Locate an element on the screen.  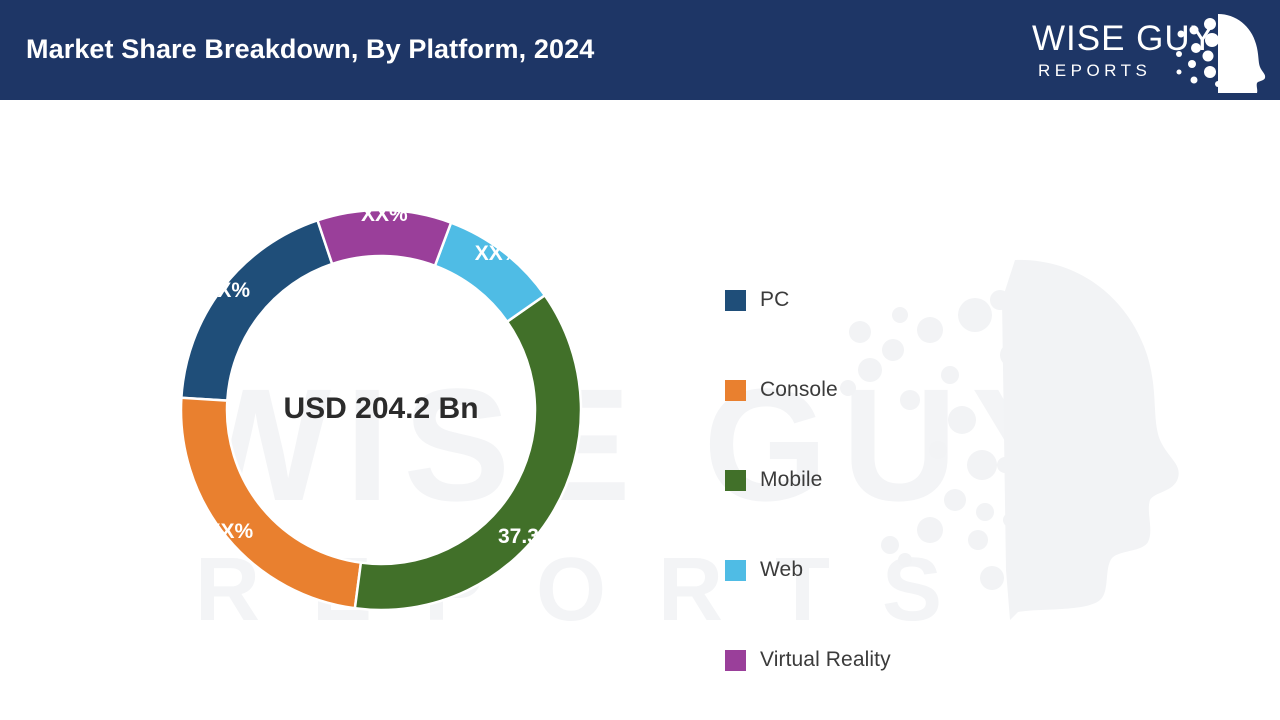
legend-item-label: Virtual Reality is located at coordinates (825, 659).